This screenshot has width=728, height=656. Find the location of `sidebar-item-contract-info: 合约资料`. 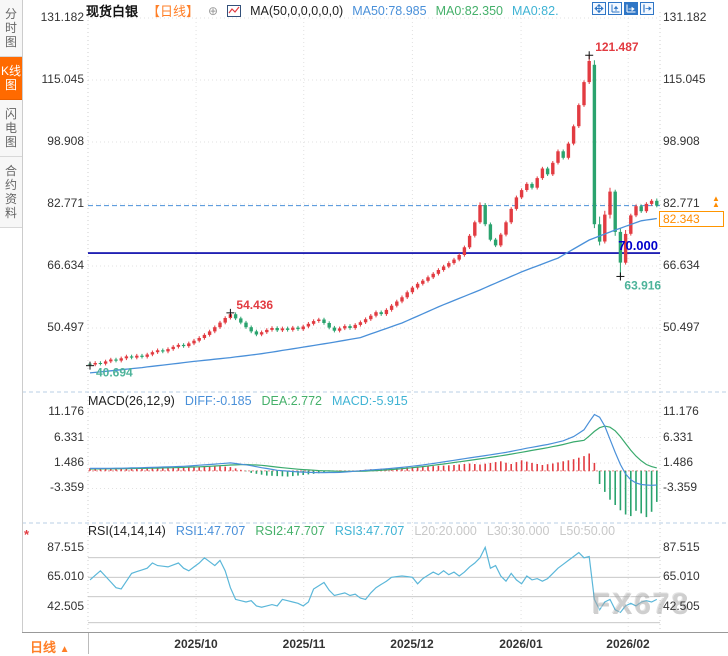

sidebar-item-contract-info: 合约资料 is located at coordinates (11, 192).